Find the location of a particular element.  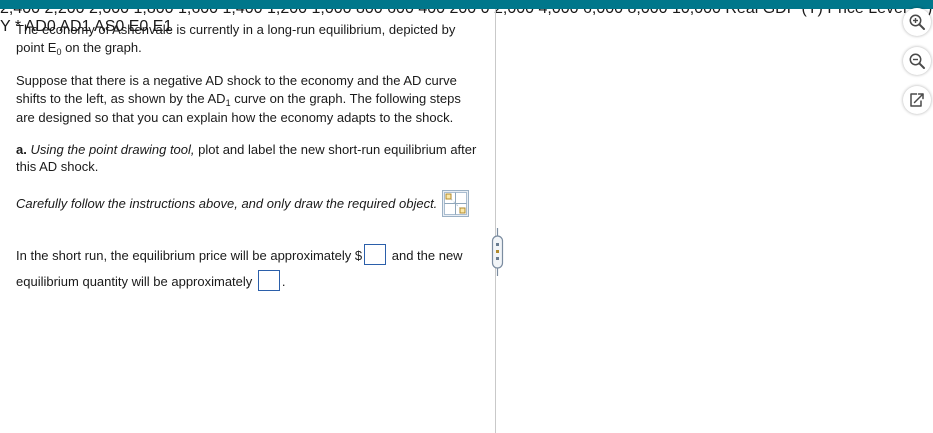

magnifier-minus-icon is located at coordinates (917, 61).